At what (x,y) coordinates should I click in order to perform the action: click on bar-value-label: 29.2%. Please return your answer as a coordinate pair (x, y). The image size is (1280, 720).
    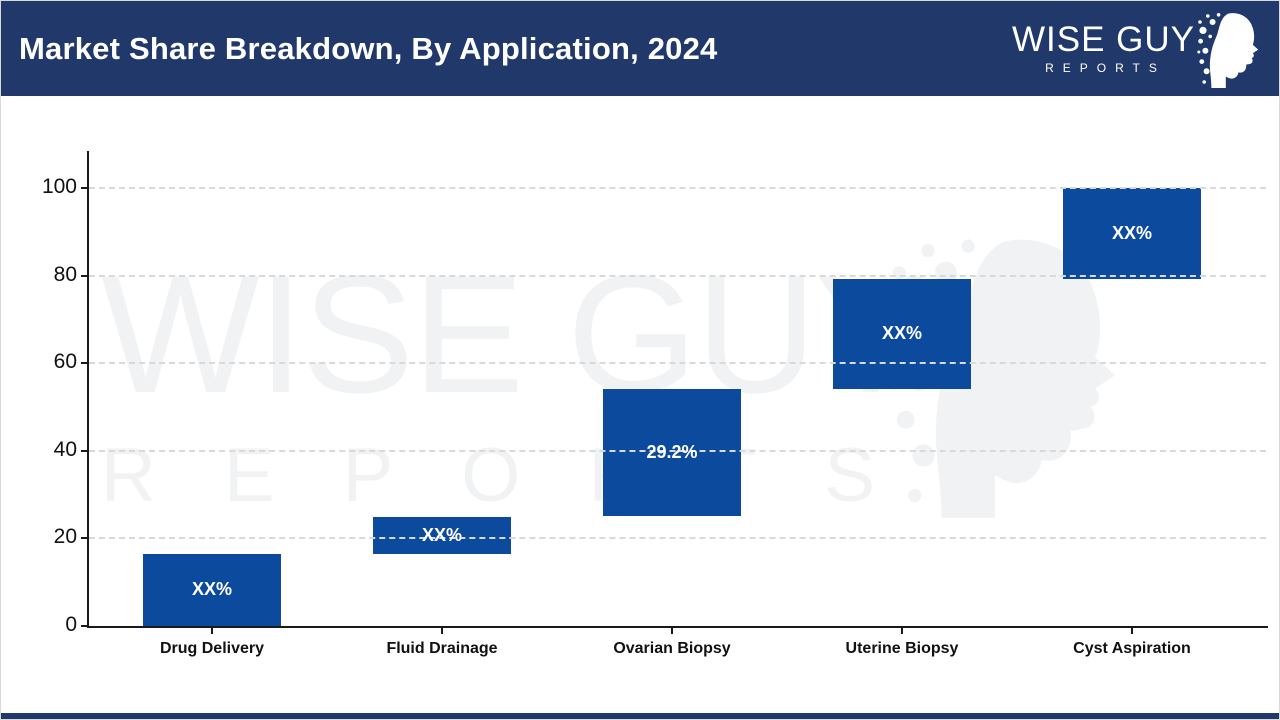
    Looking at the image, I should click on (672, 452).